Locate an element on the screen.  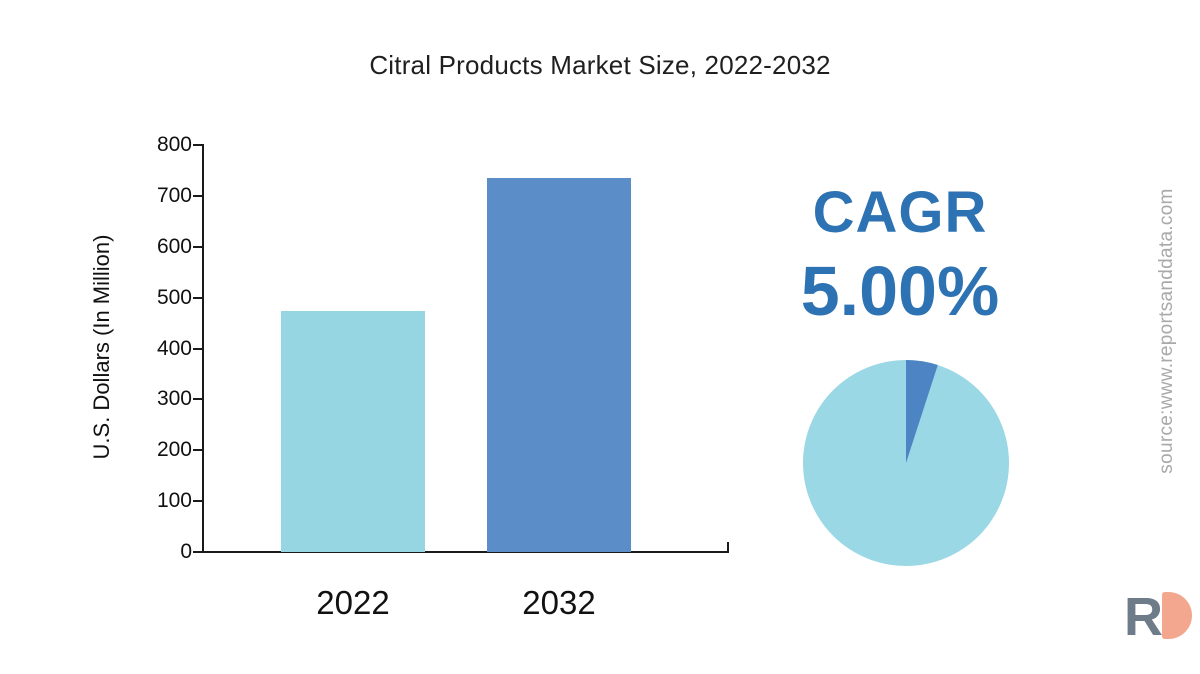
cagr-label: CAGR is located at coordinates (900, 212).